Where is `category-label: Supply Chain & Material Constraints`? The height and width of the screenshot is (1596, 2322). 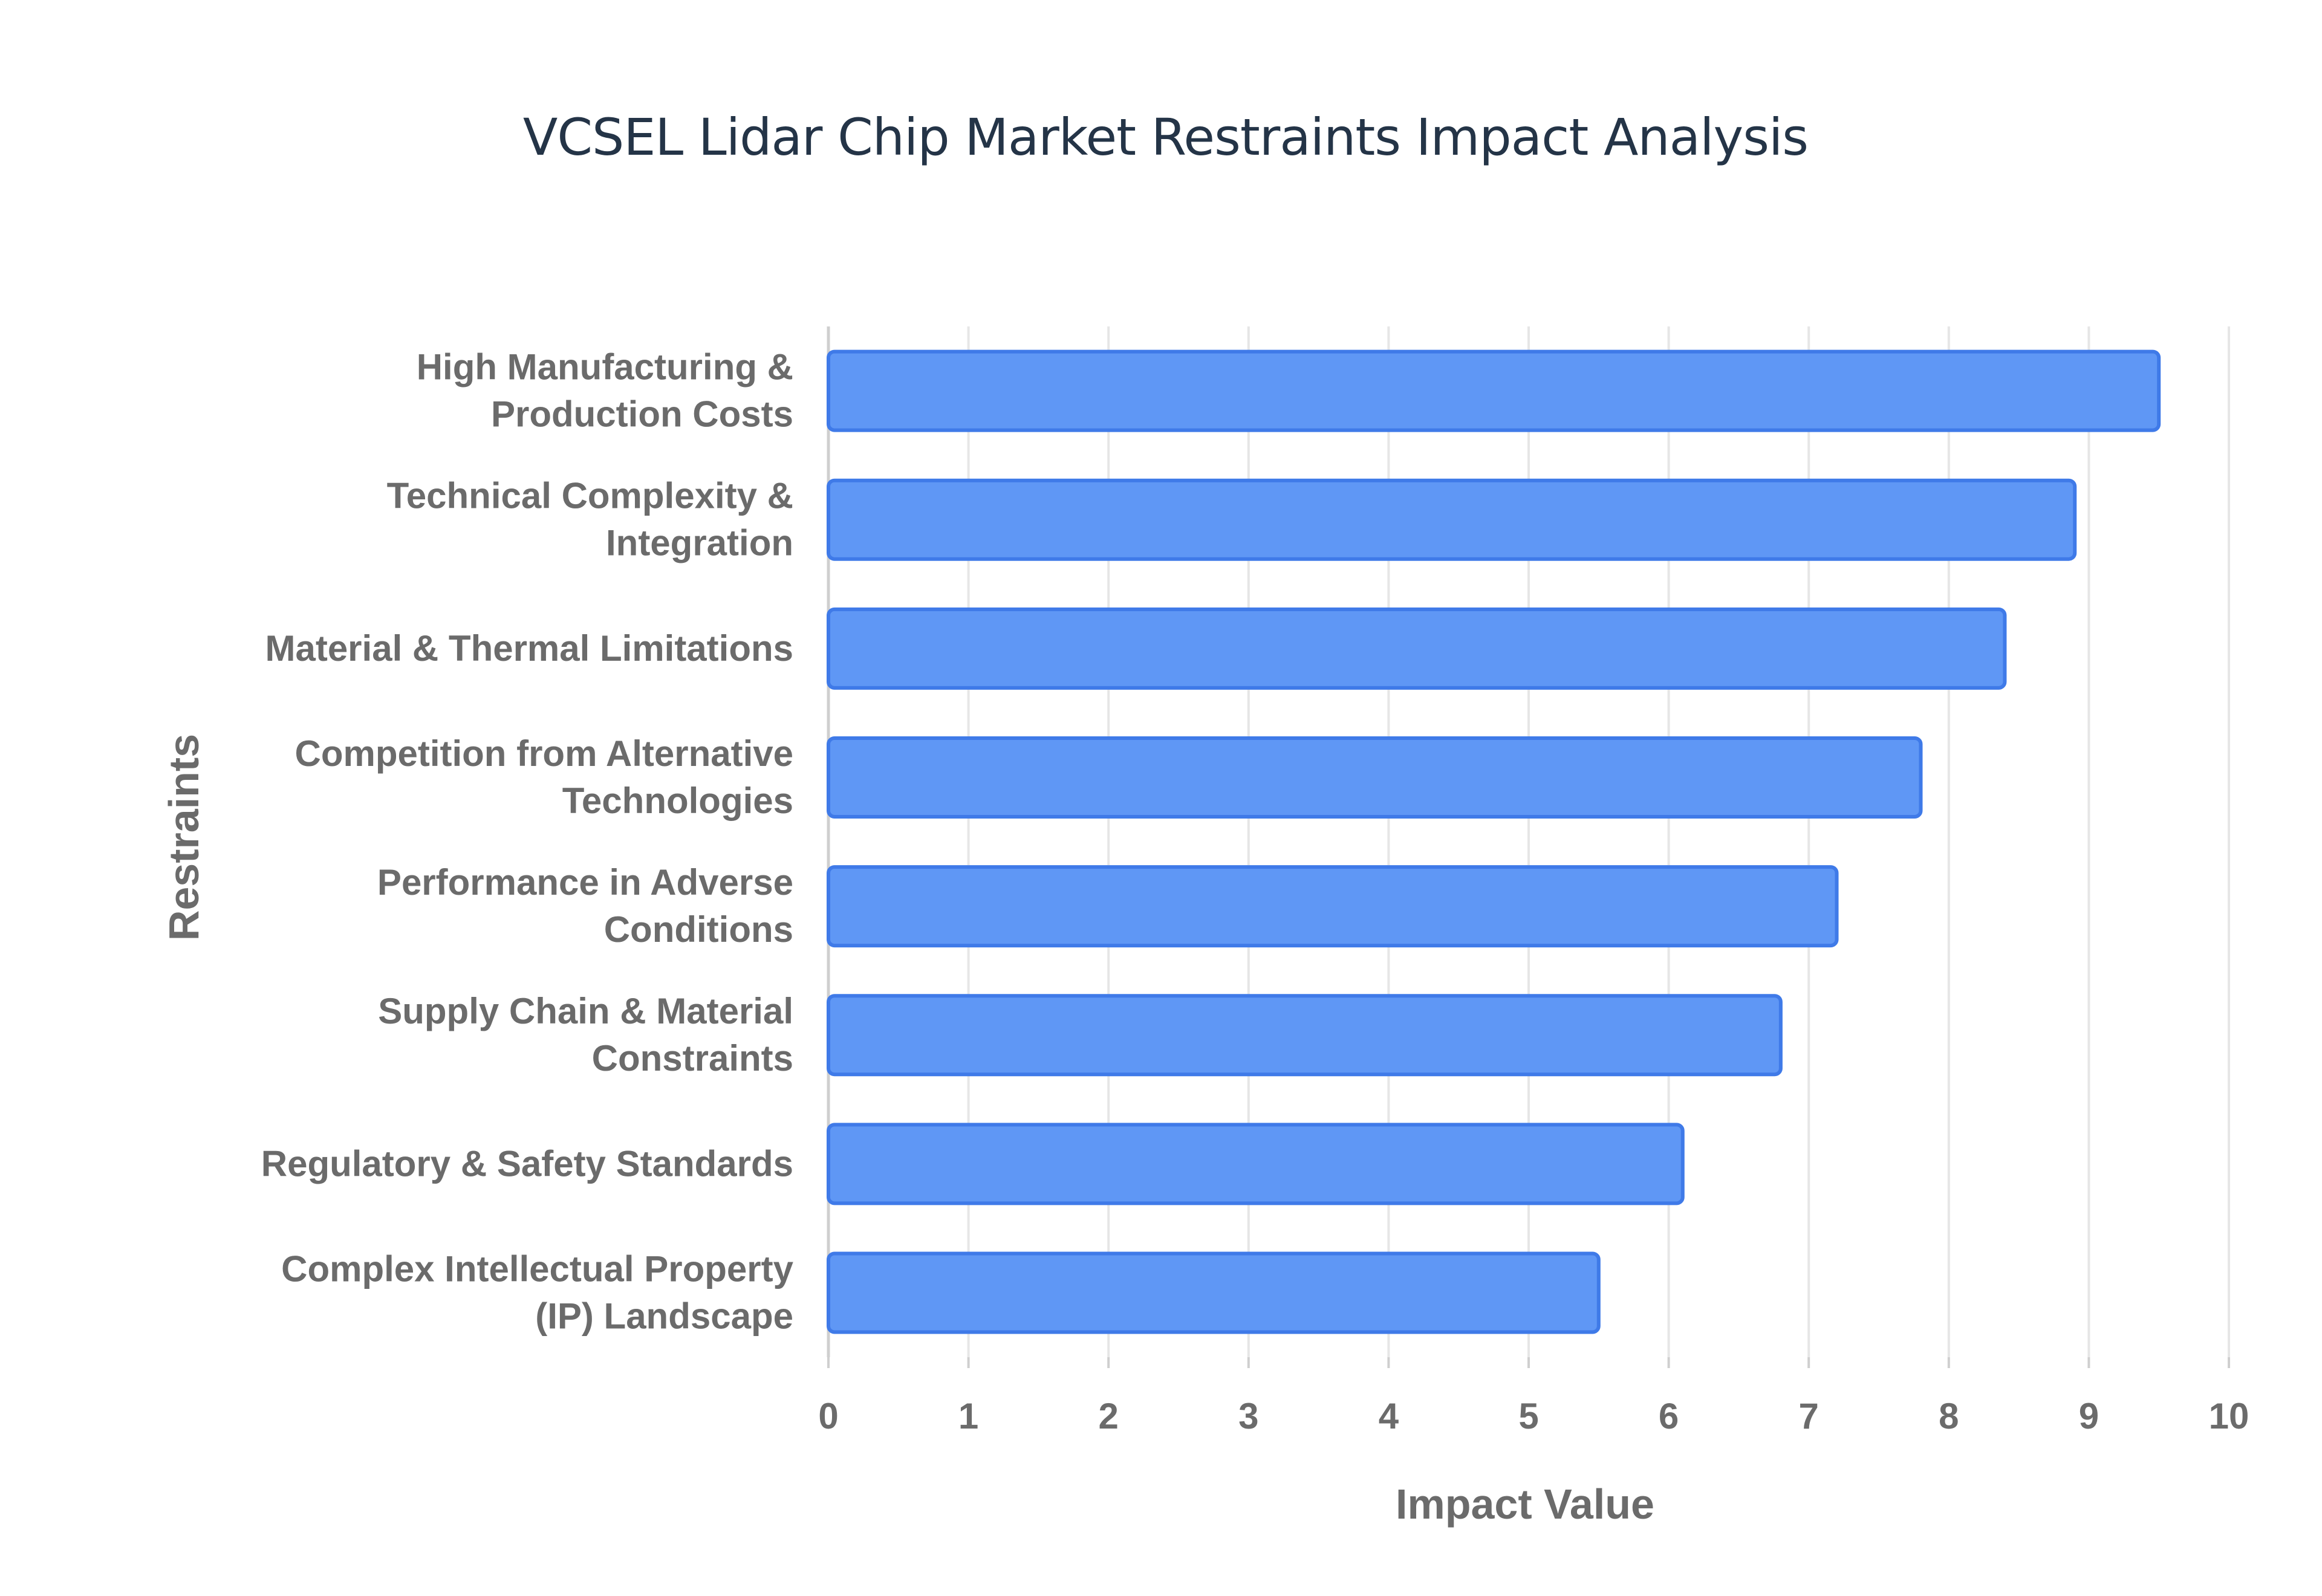 category-label: Supply Chain & Material Constraints is located at coordinates (585, 1035).